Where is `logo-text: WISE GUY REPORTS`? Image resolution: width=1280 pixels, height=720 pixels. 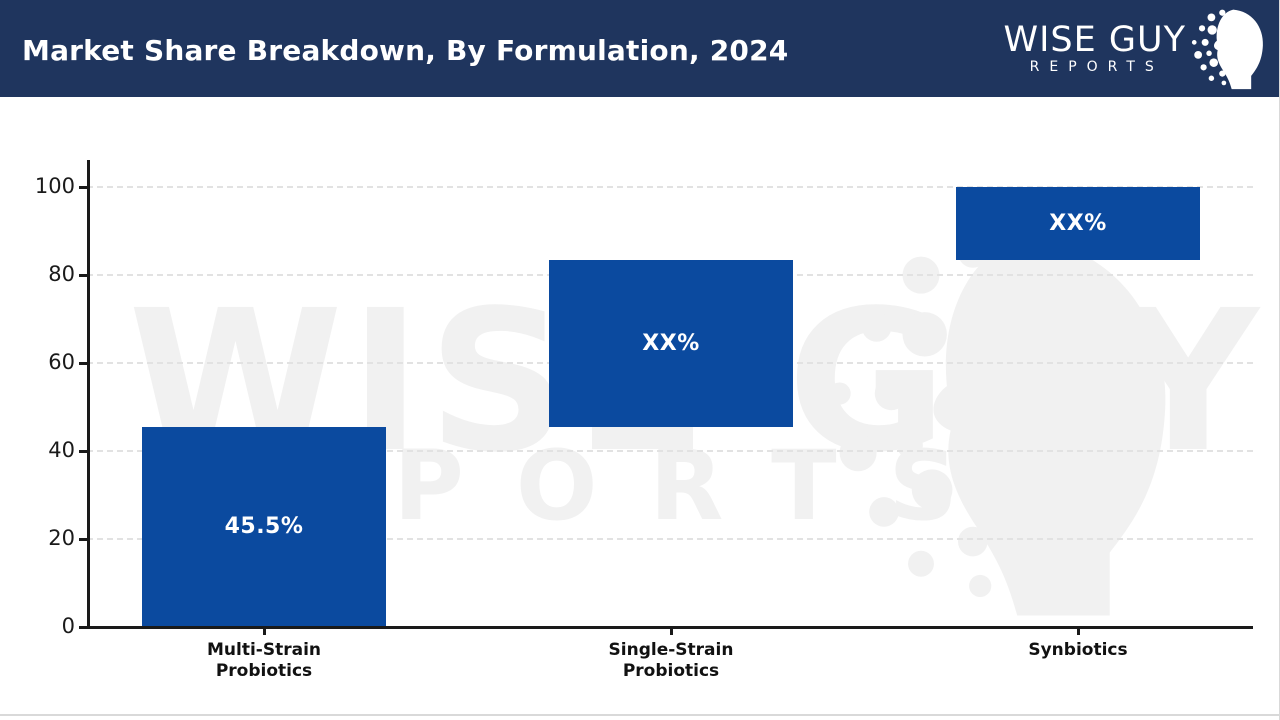
logo-text: WISE GUY REPORTS is located at coordinates (1094, 49).